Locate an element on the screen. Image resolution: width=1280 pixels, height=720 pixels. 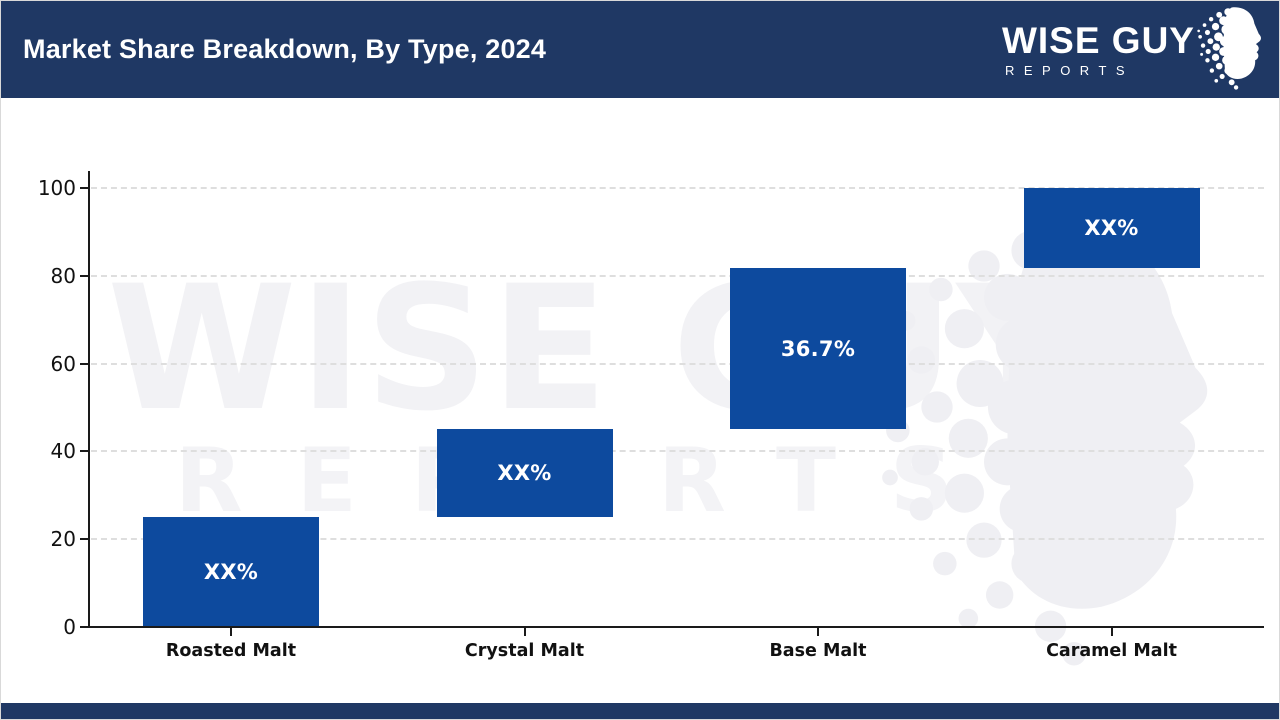
logo-subtext: REPORTS is located at coordinates (1069, 70).